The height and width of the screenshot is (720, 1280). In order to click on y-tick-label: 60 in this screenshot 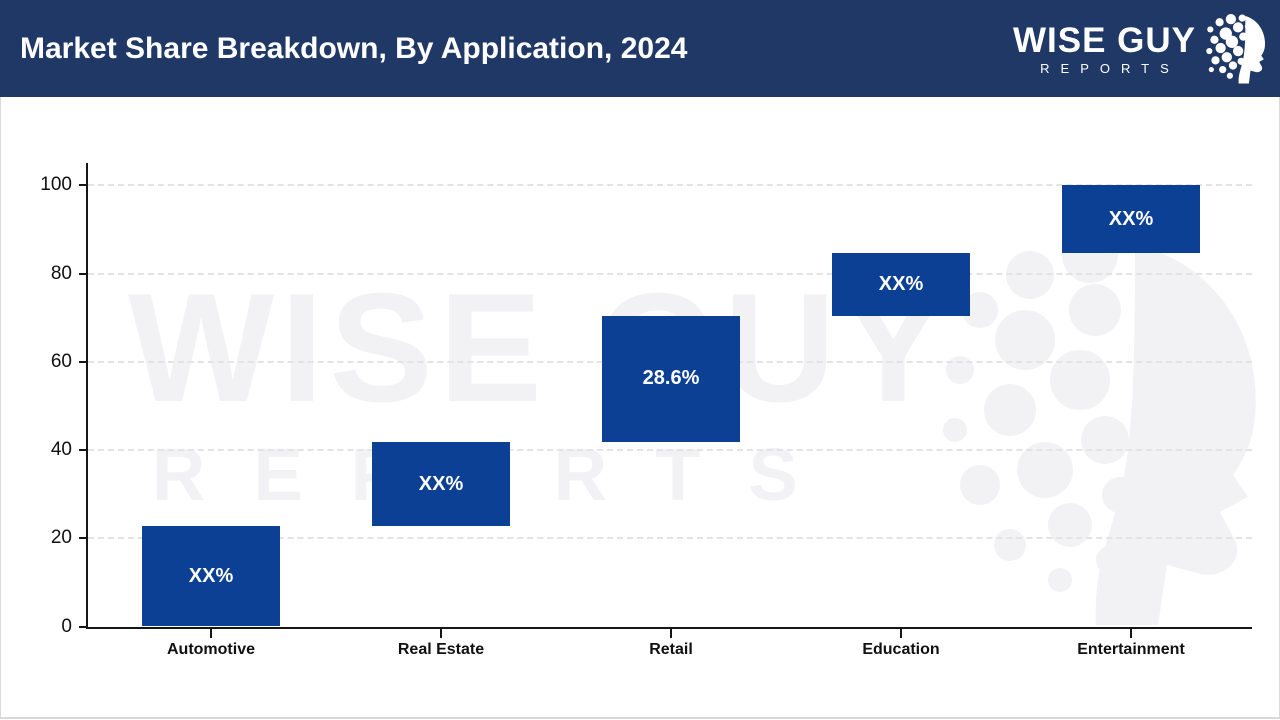, I will do `click(61, 361)`.